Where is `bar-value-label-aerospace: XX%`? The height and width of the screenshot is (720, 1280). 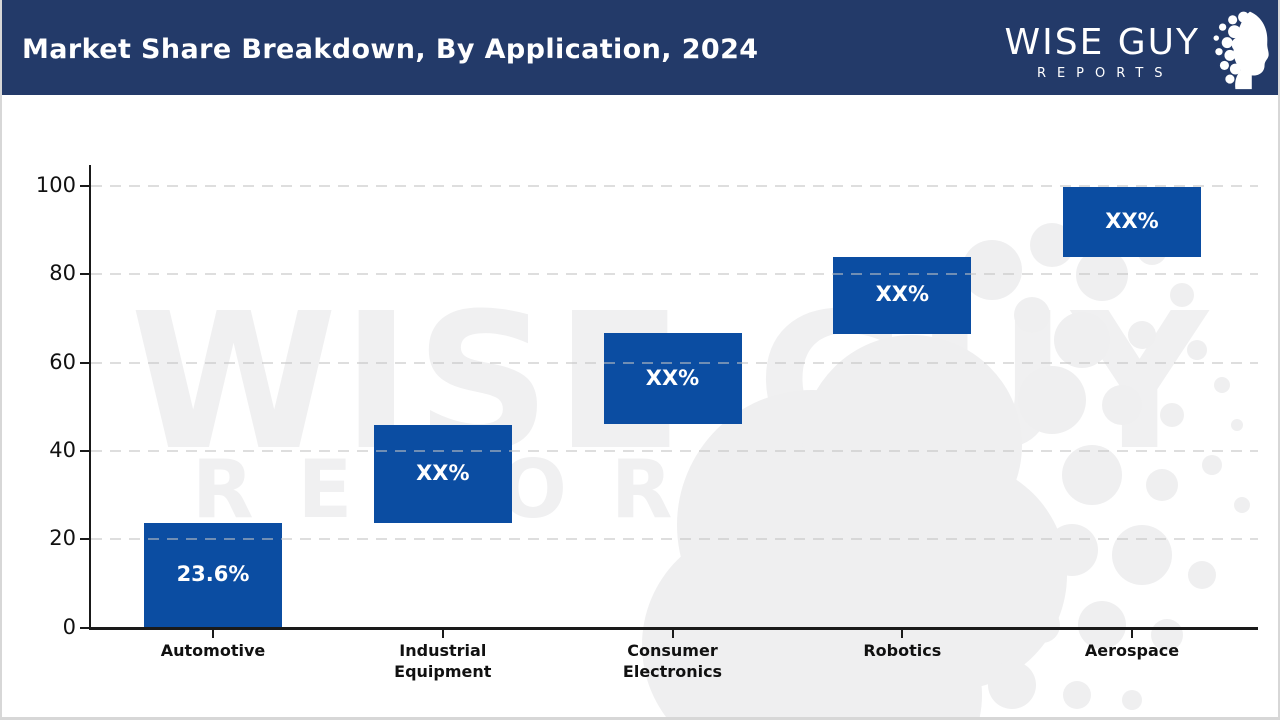
bar-value-label-aerospace: XX% is located at coordinates (1132, 220).